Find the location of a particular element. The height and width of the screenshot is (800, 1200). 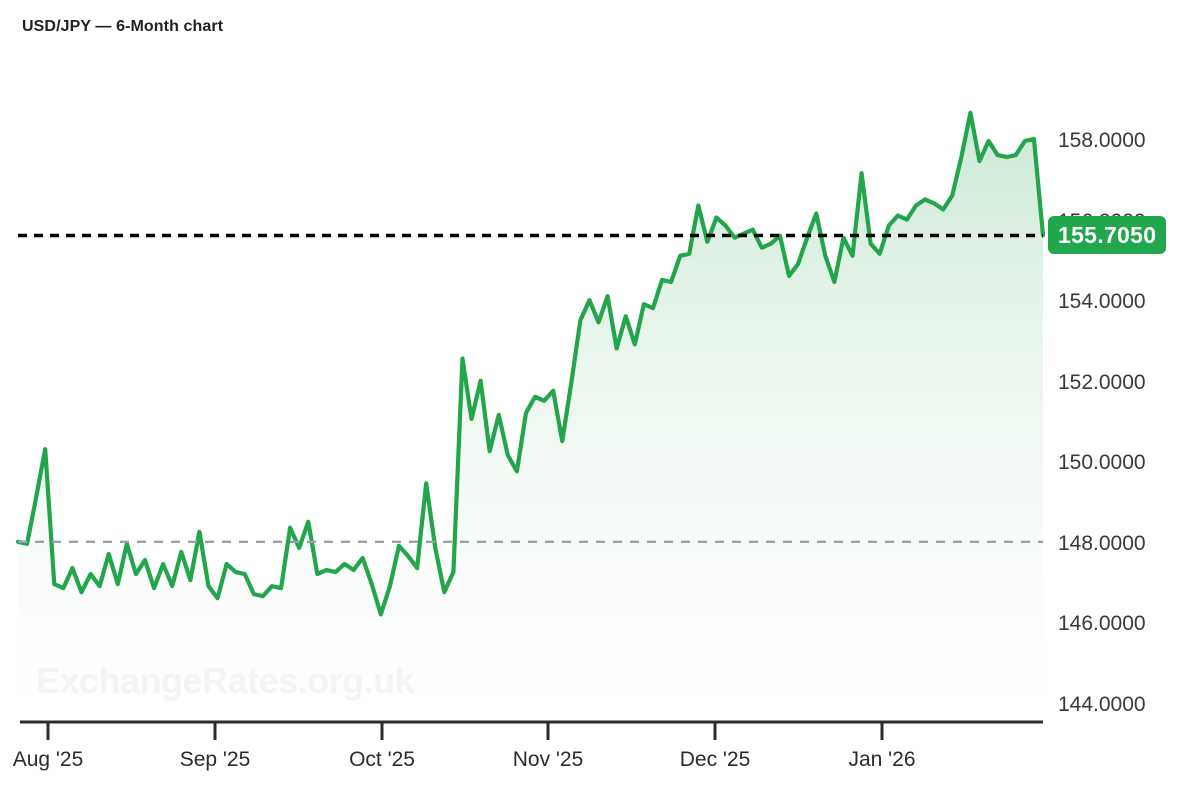

page-title: USD/JPY — 6-Month chart is located at coordinates (123, 26).